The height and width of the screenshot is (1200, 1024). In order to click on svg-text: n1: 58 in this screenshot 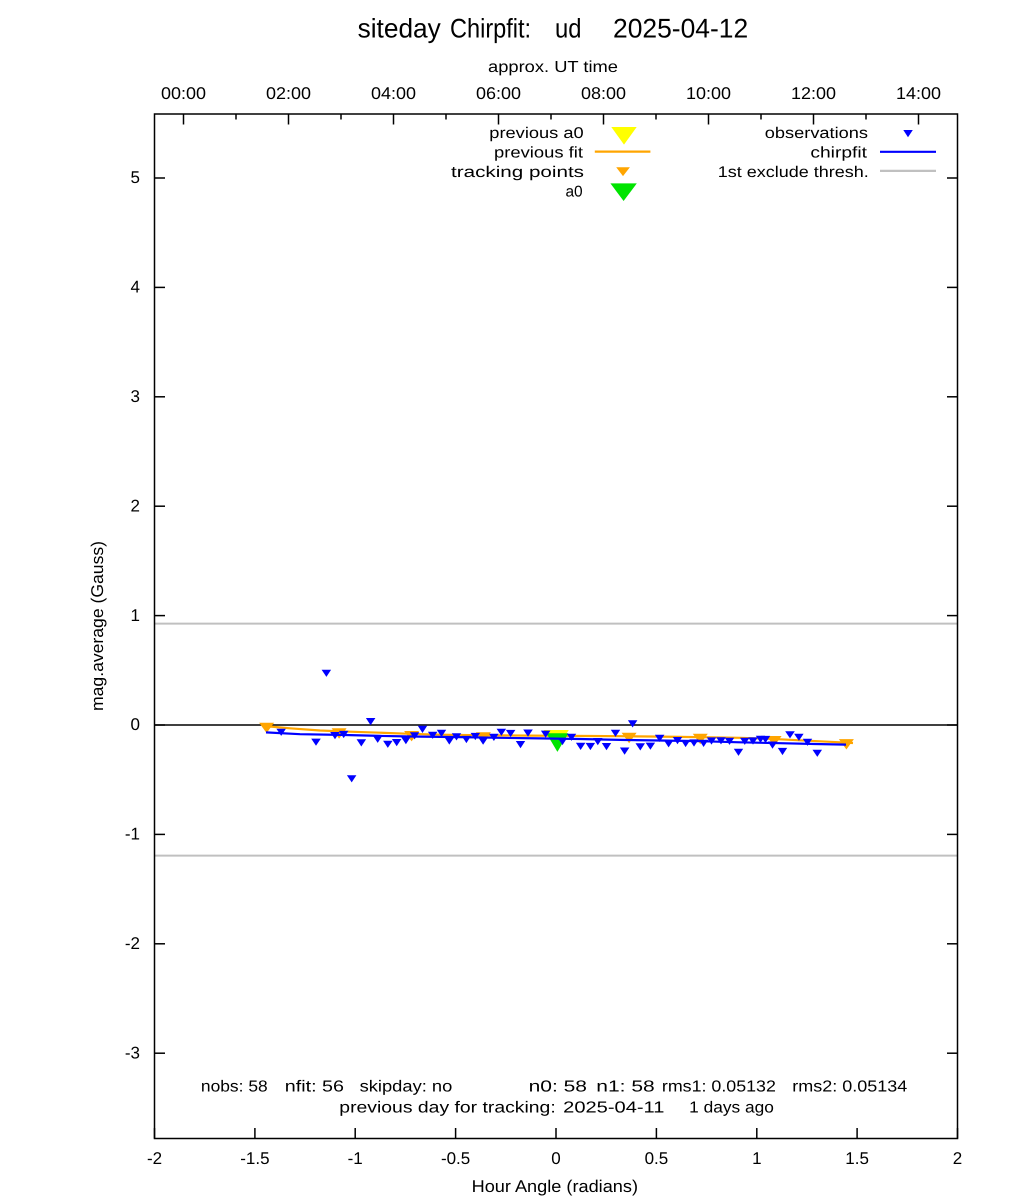, I will do `click(625, 1087)`.